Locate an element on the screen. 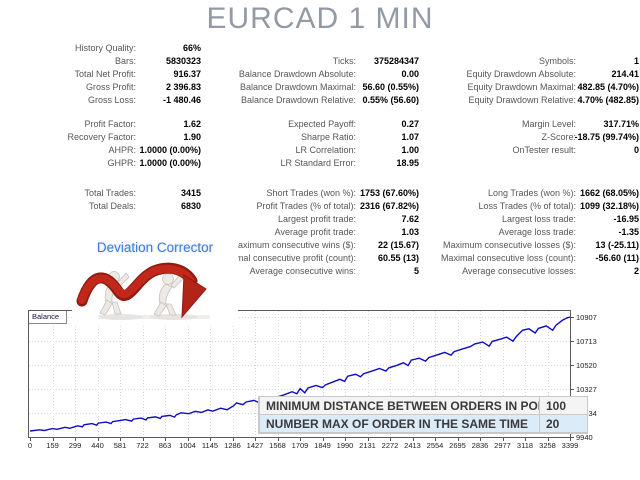 The width and height of the screenshot is (640, 480). balance-chart-legend: Balance is located at coordinates (48, 317).